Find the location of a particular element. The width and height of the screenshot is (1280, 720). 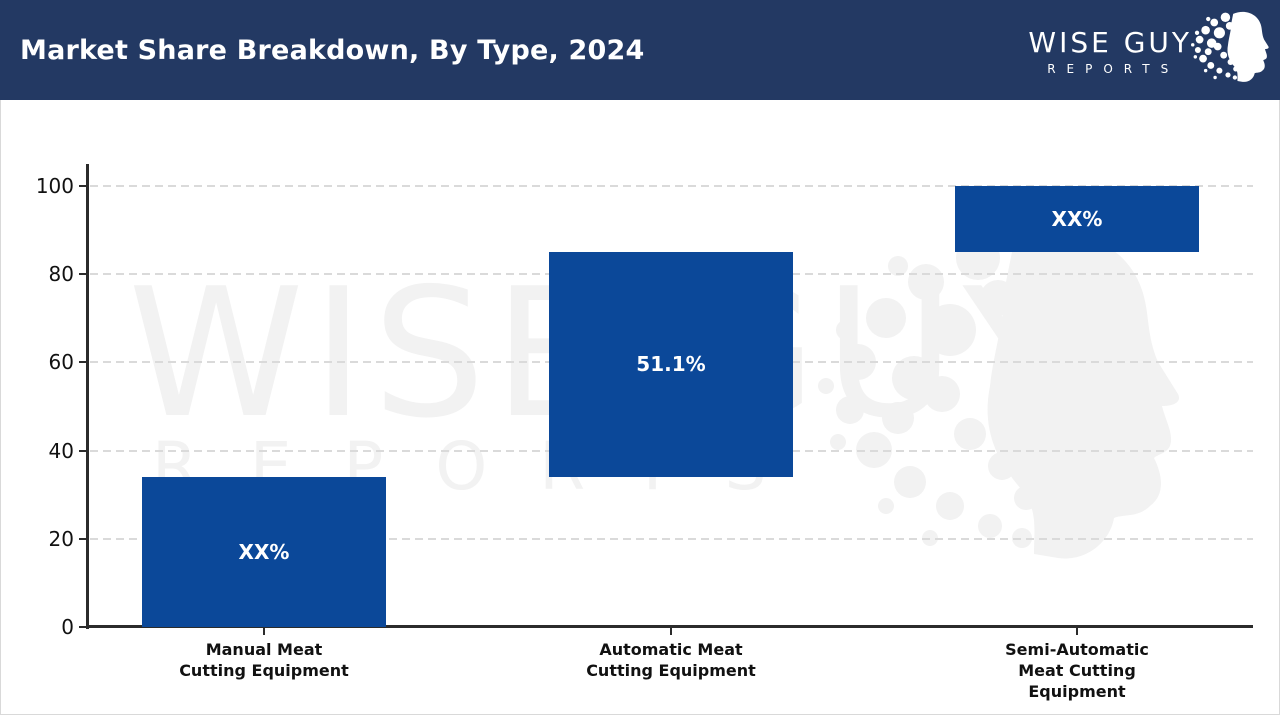

y-axis-line is located at coordinates (87, 396).